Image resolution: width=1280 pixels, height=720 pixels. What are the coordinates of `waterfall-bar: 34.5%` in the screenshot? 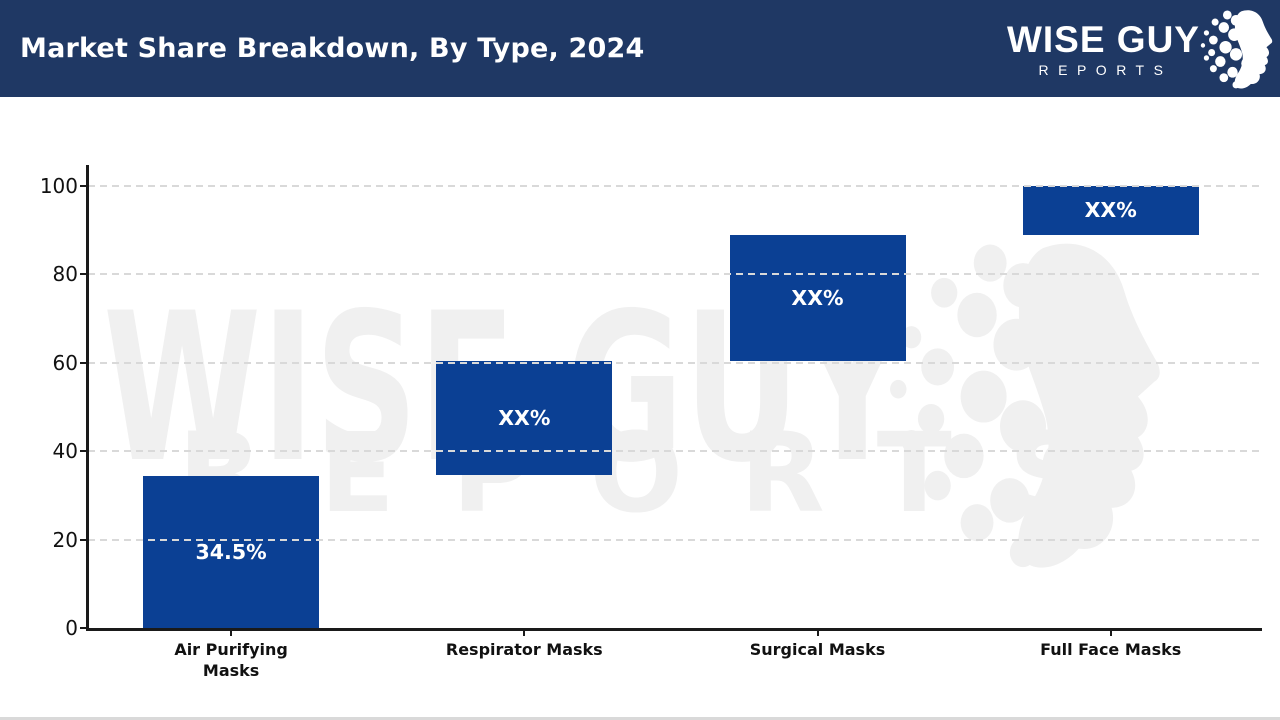 It's located at (231, 551).